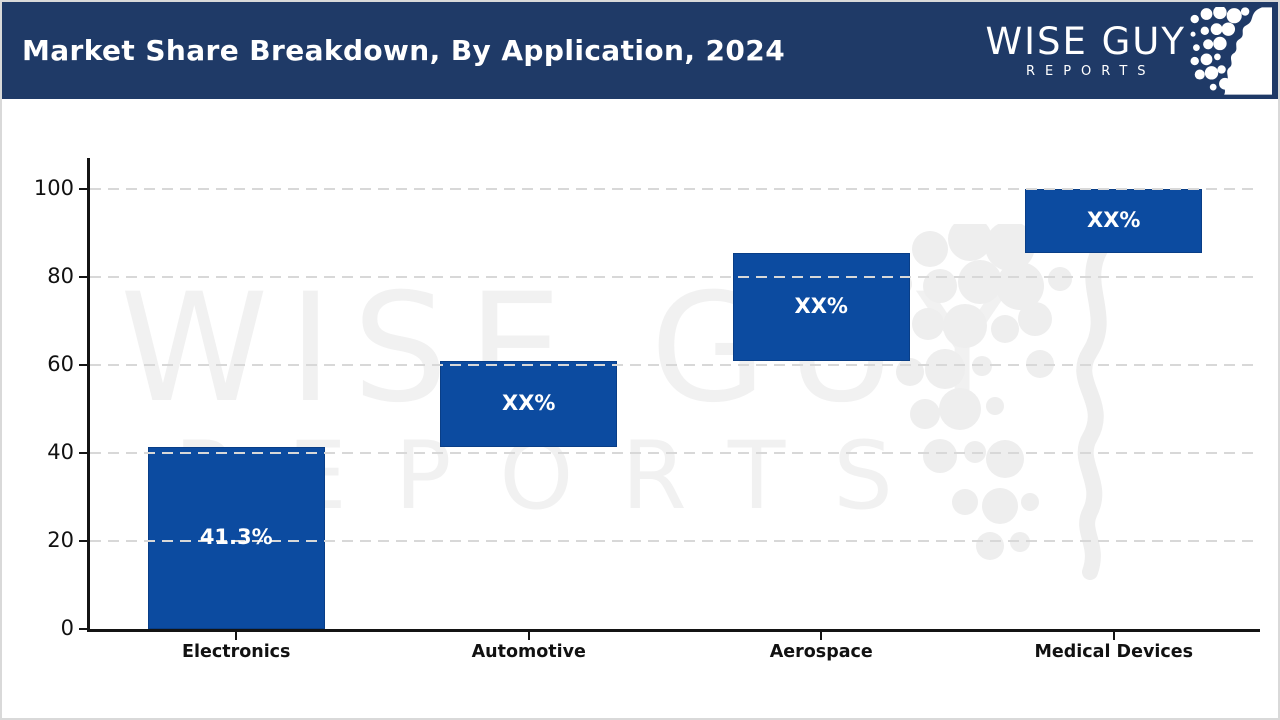 The image size is (1280, 720). Describe the element at coordinates (236, 652) in the screenshot. I see `category-label: Electronics` at that location.